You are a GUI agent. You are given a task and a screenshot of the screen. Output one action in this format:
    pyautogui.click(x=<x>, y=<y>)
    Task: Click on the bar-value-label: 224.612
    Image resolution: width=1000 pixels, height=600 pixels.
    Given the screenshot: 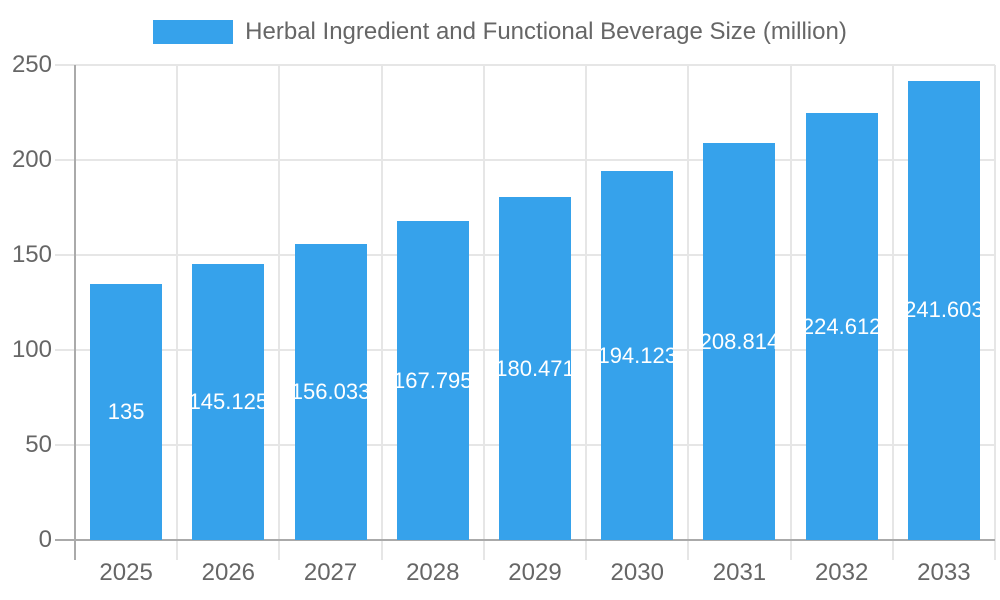 What is the action you would take?
    pyautogui.click(x=841, y=326)
    